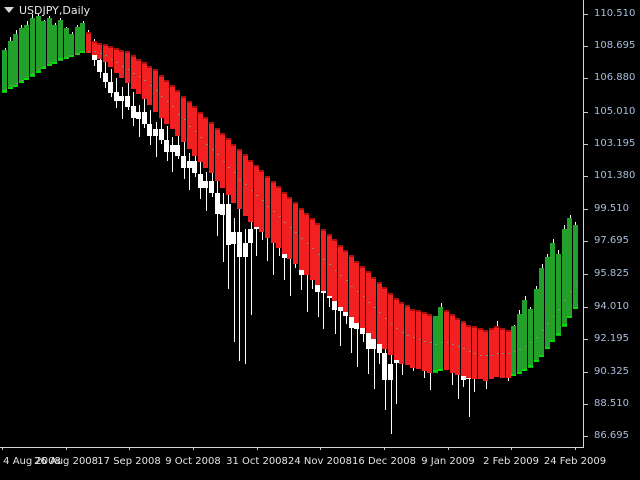  I want to click on price-label: 90.325, so click(611, 371).